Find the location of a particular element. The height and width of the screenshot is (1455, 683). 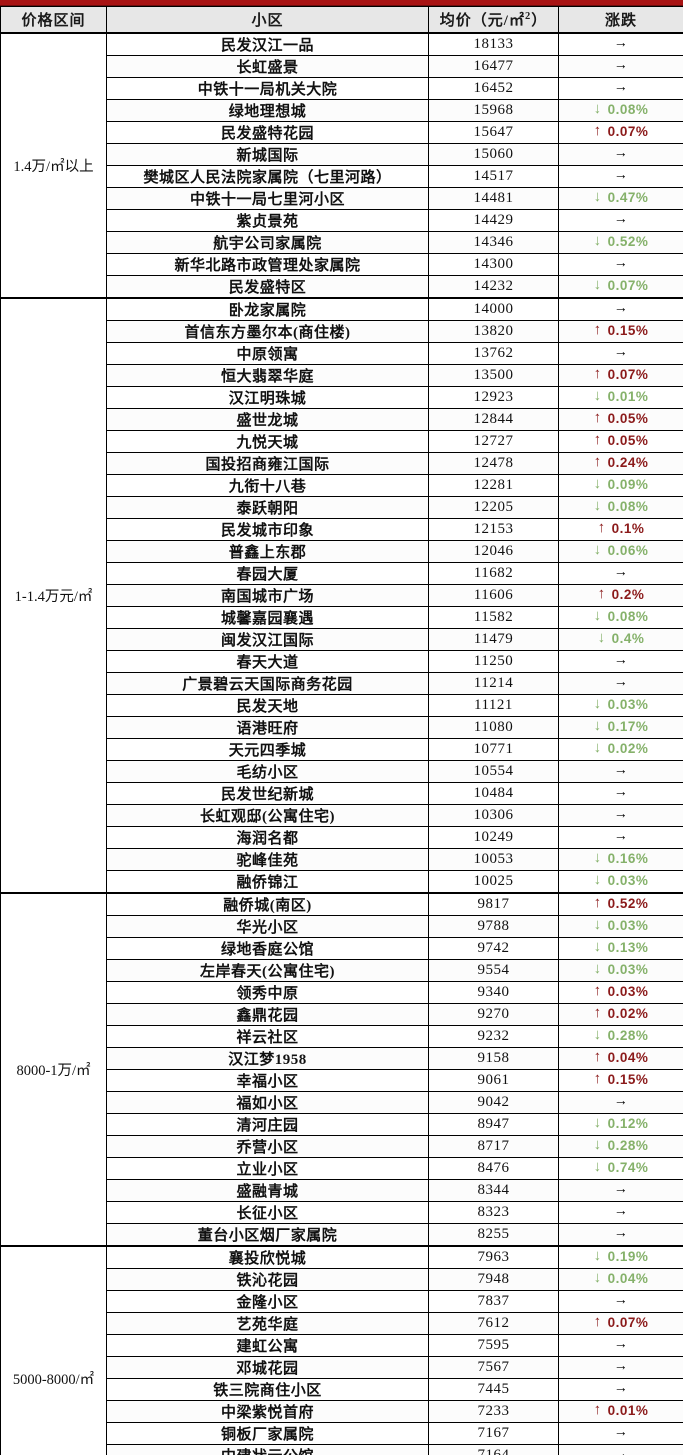

community-name-cell: 董台小区烟厂家属院 is located at coordinates (267, 1234).